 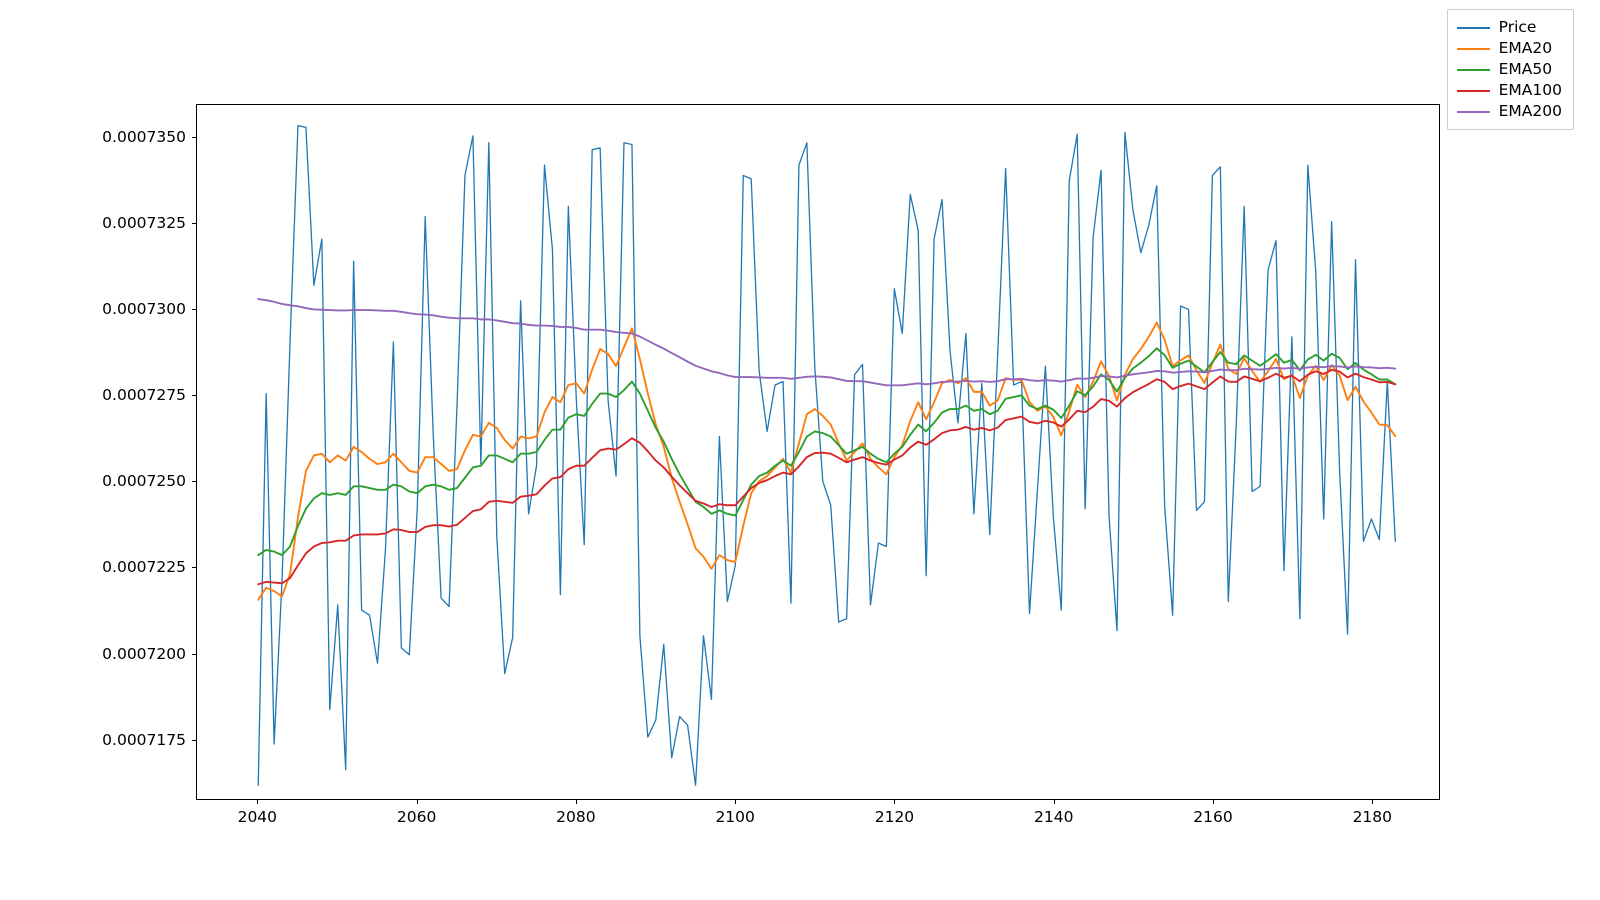 What do you see at coordinates (144, 136) in the screenshot?
I see `y-axis-tick-label: 0.0007350` at bounding box center [144, 136].